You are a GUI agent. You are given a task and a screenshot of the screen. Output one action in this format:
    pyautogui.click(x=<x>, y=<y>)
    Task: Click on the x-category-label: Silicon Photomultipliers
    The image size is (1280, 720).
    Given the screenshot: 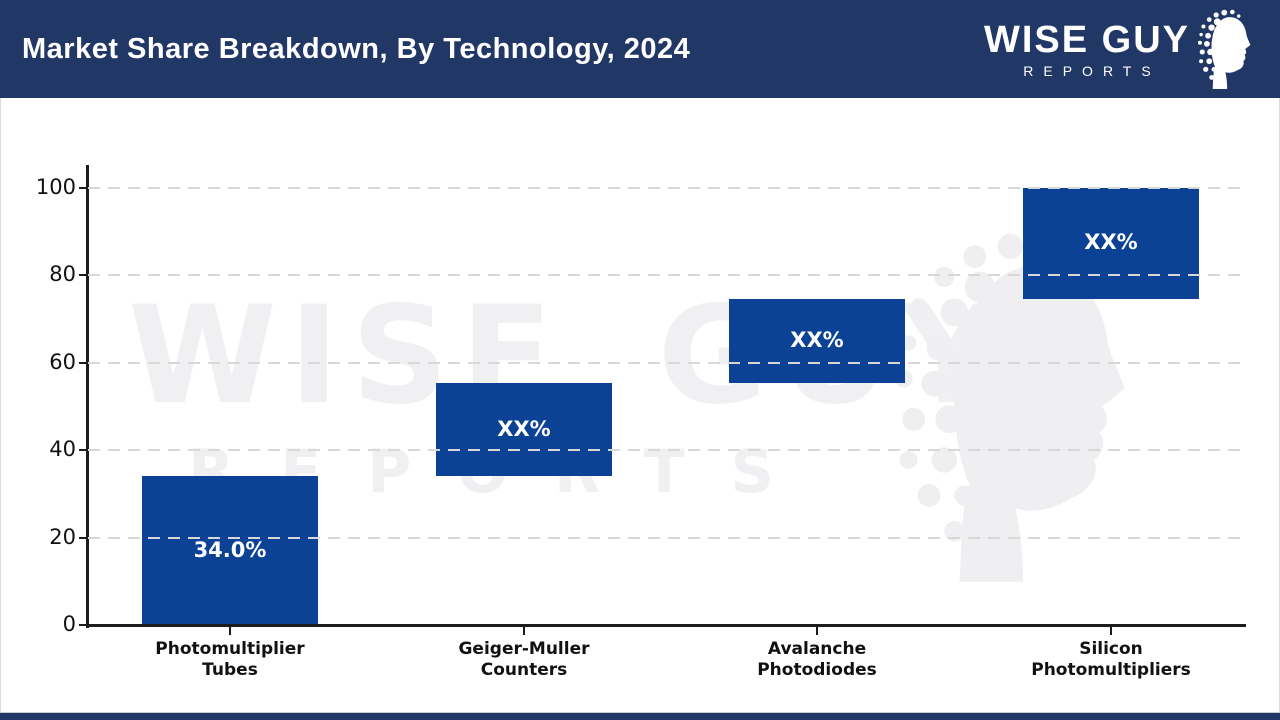 What is the action you would take?
    pyautogui.click(x=1111, y=660)
    